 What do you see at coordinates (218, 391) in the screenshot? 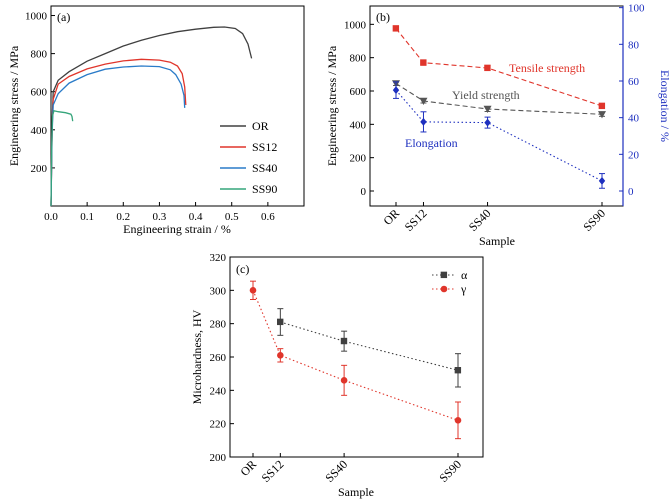
I see `y-tick-label: 240` at bounding box center [218, 391].